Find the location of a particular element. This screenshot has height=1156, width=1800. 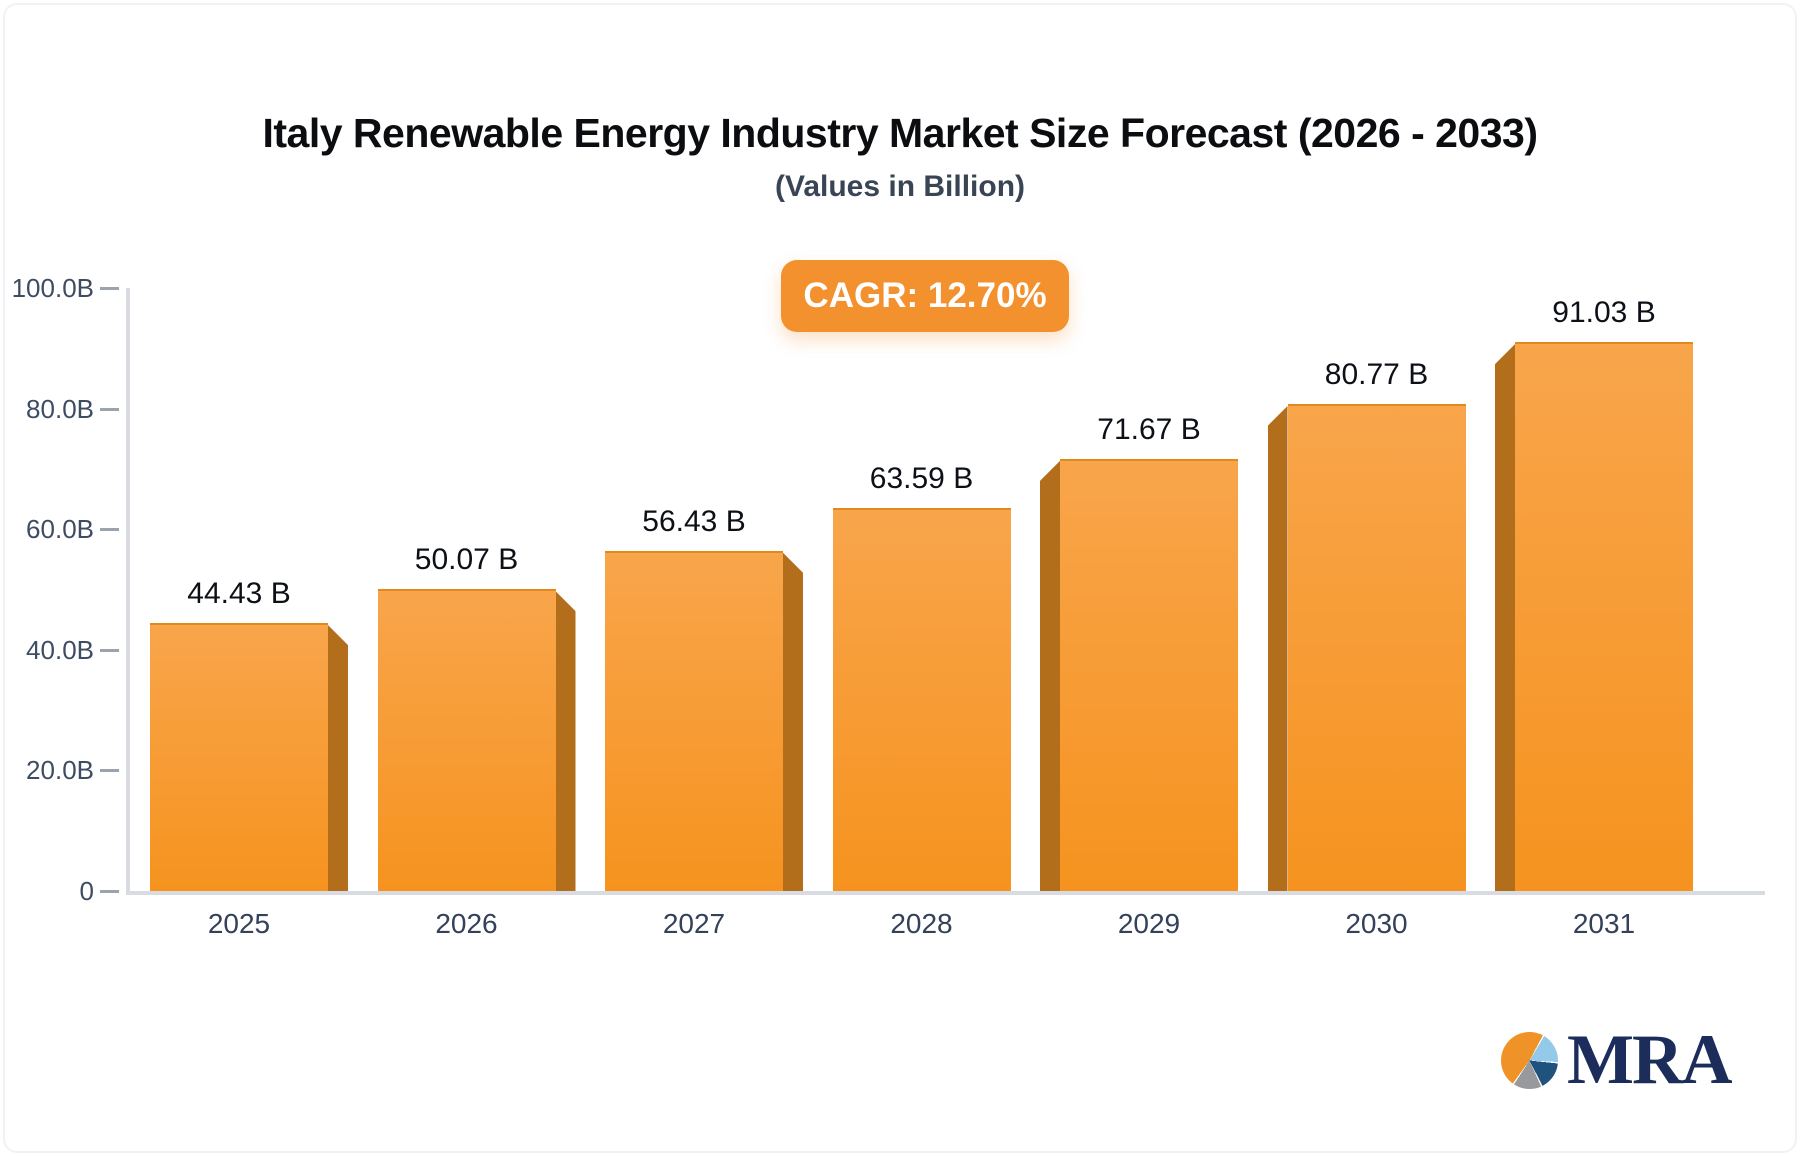

x-axis-line is located at coordinates (945, 893).